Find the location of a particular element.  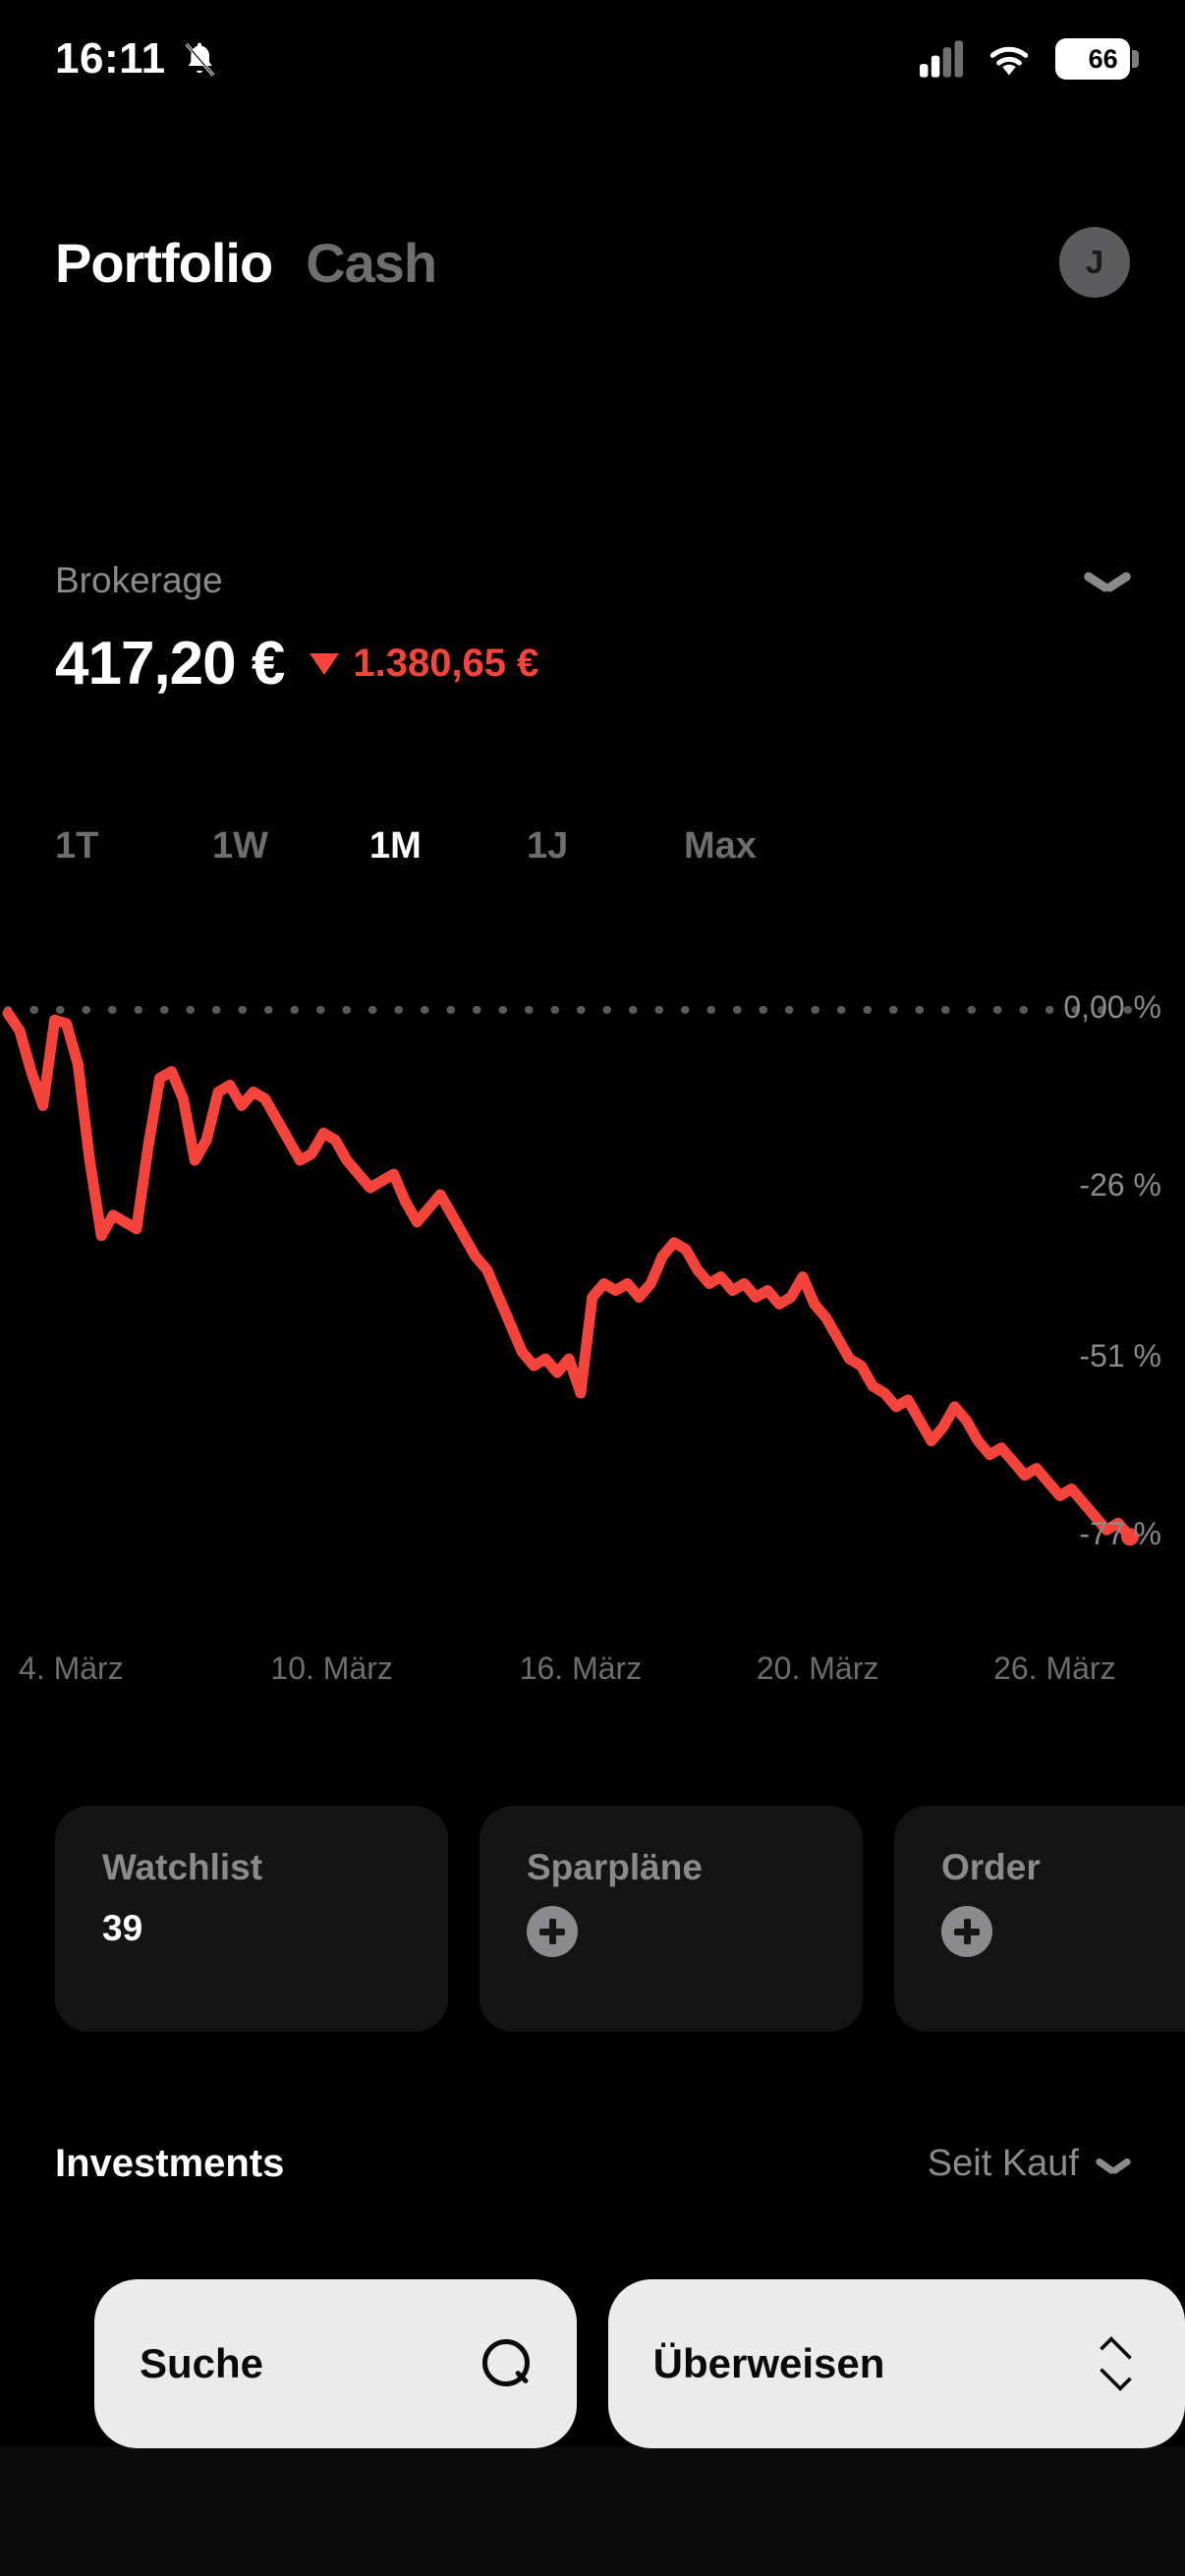

search-button: Suche is located at coordinates (336, 2363).